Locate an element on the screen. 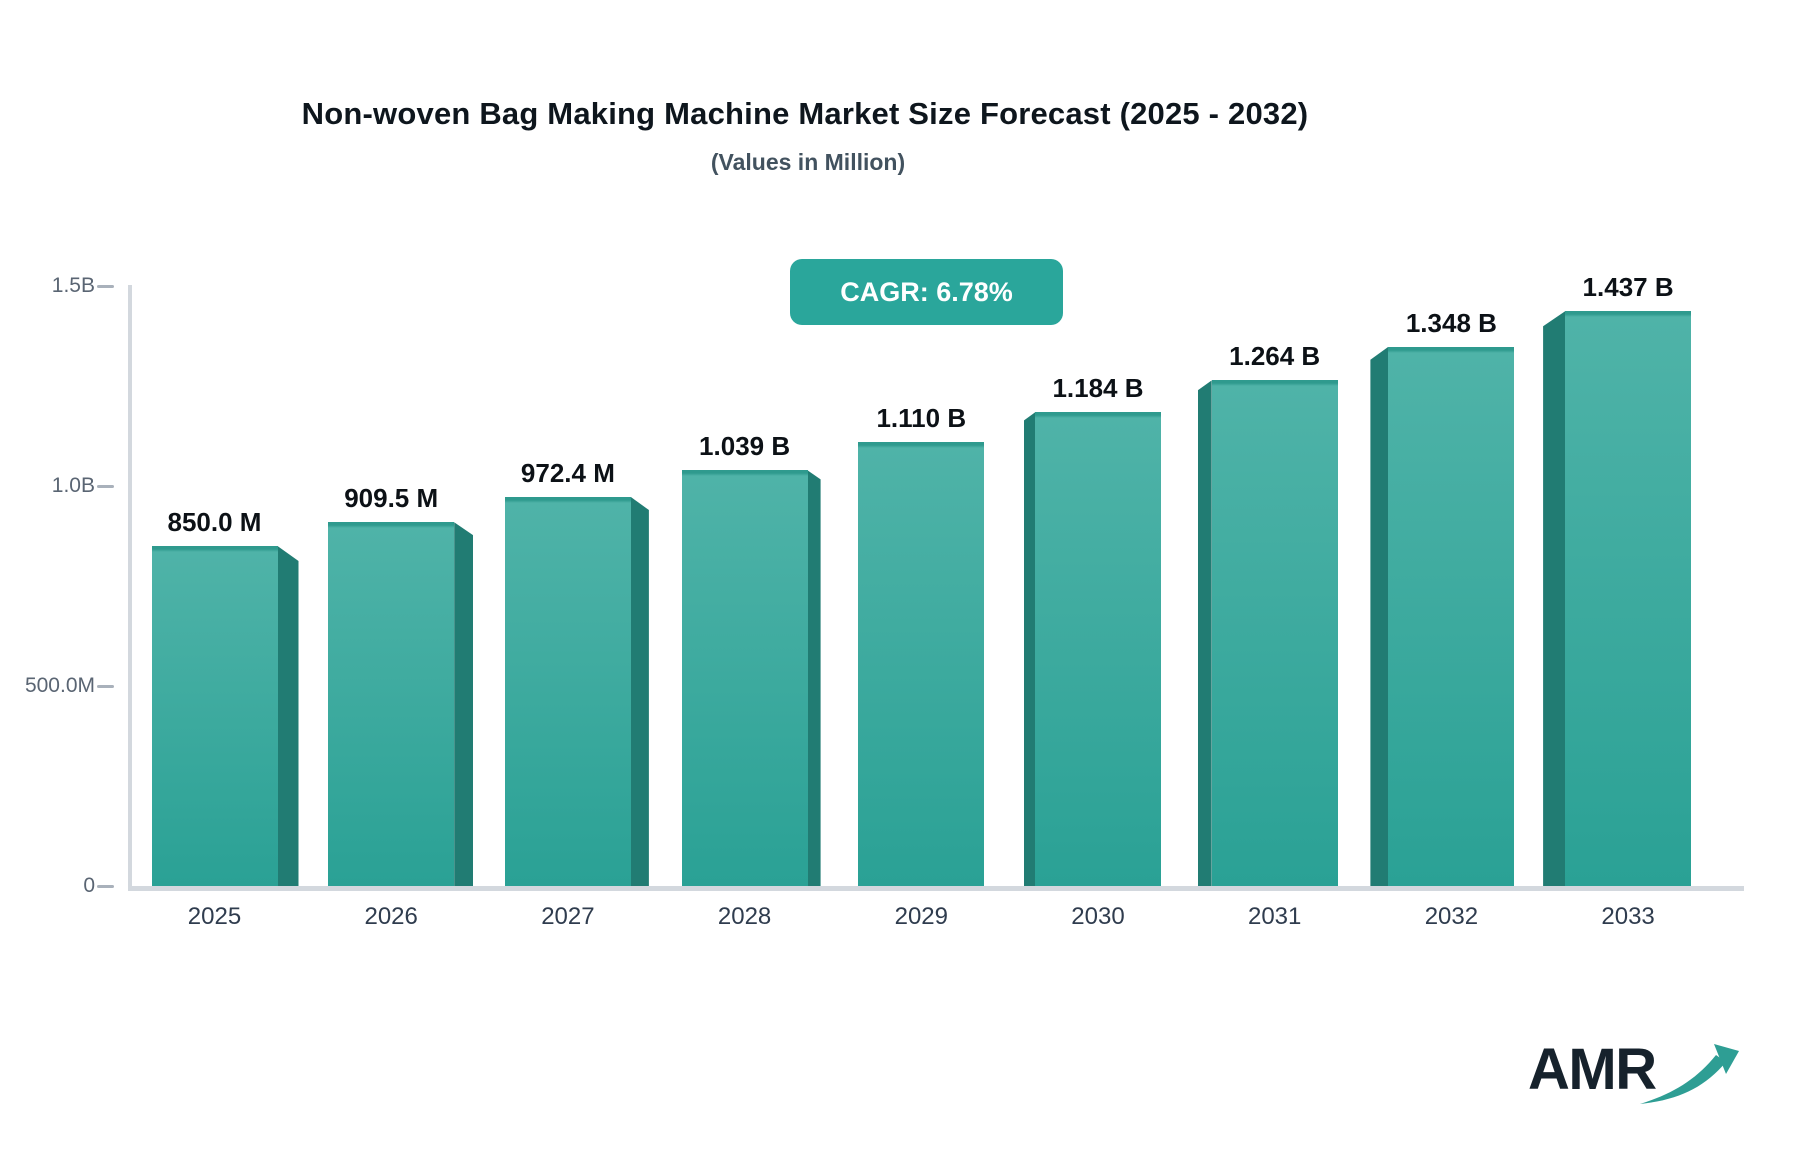 Image resolution: width=1800 pixels, height=1156 pixels. bar-side-face-2030 is located at coordinates (1029, 649).